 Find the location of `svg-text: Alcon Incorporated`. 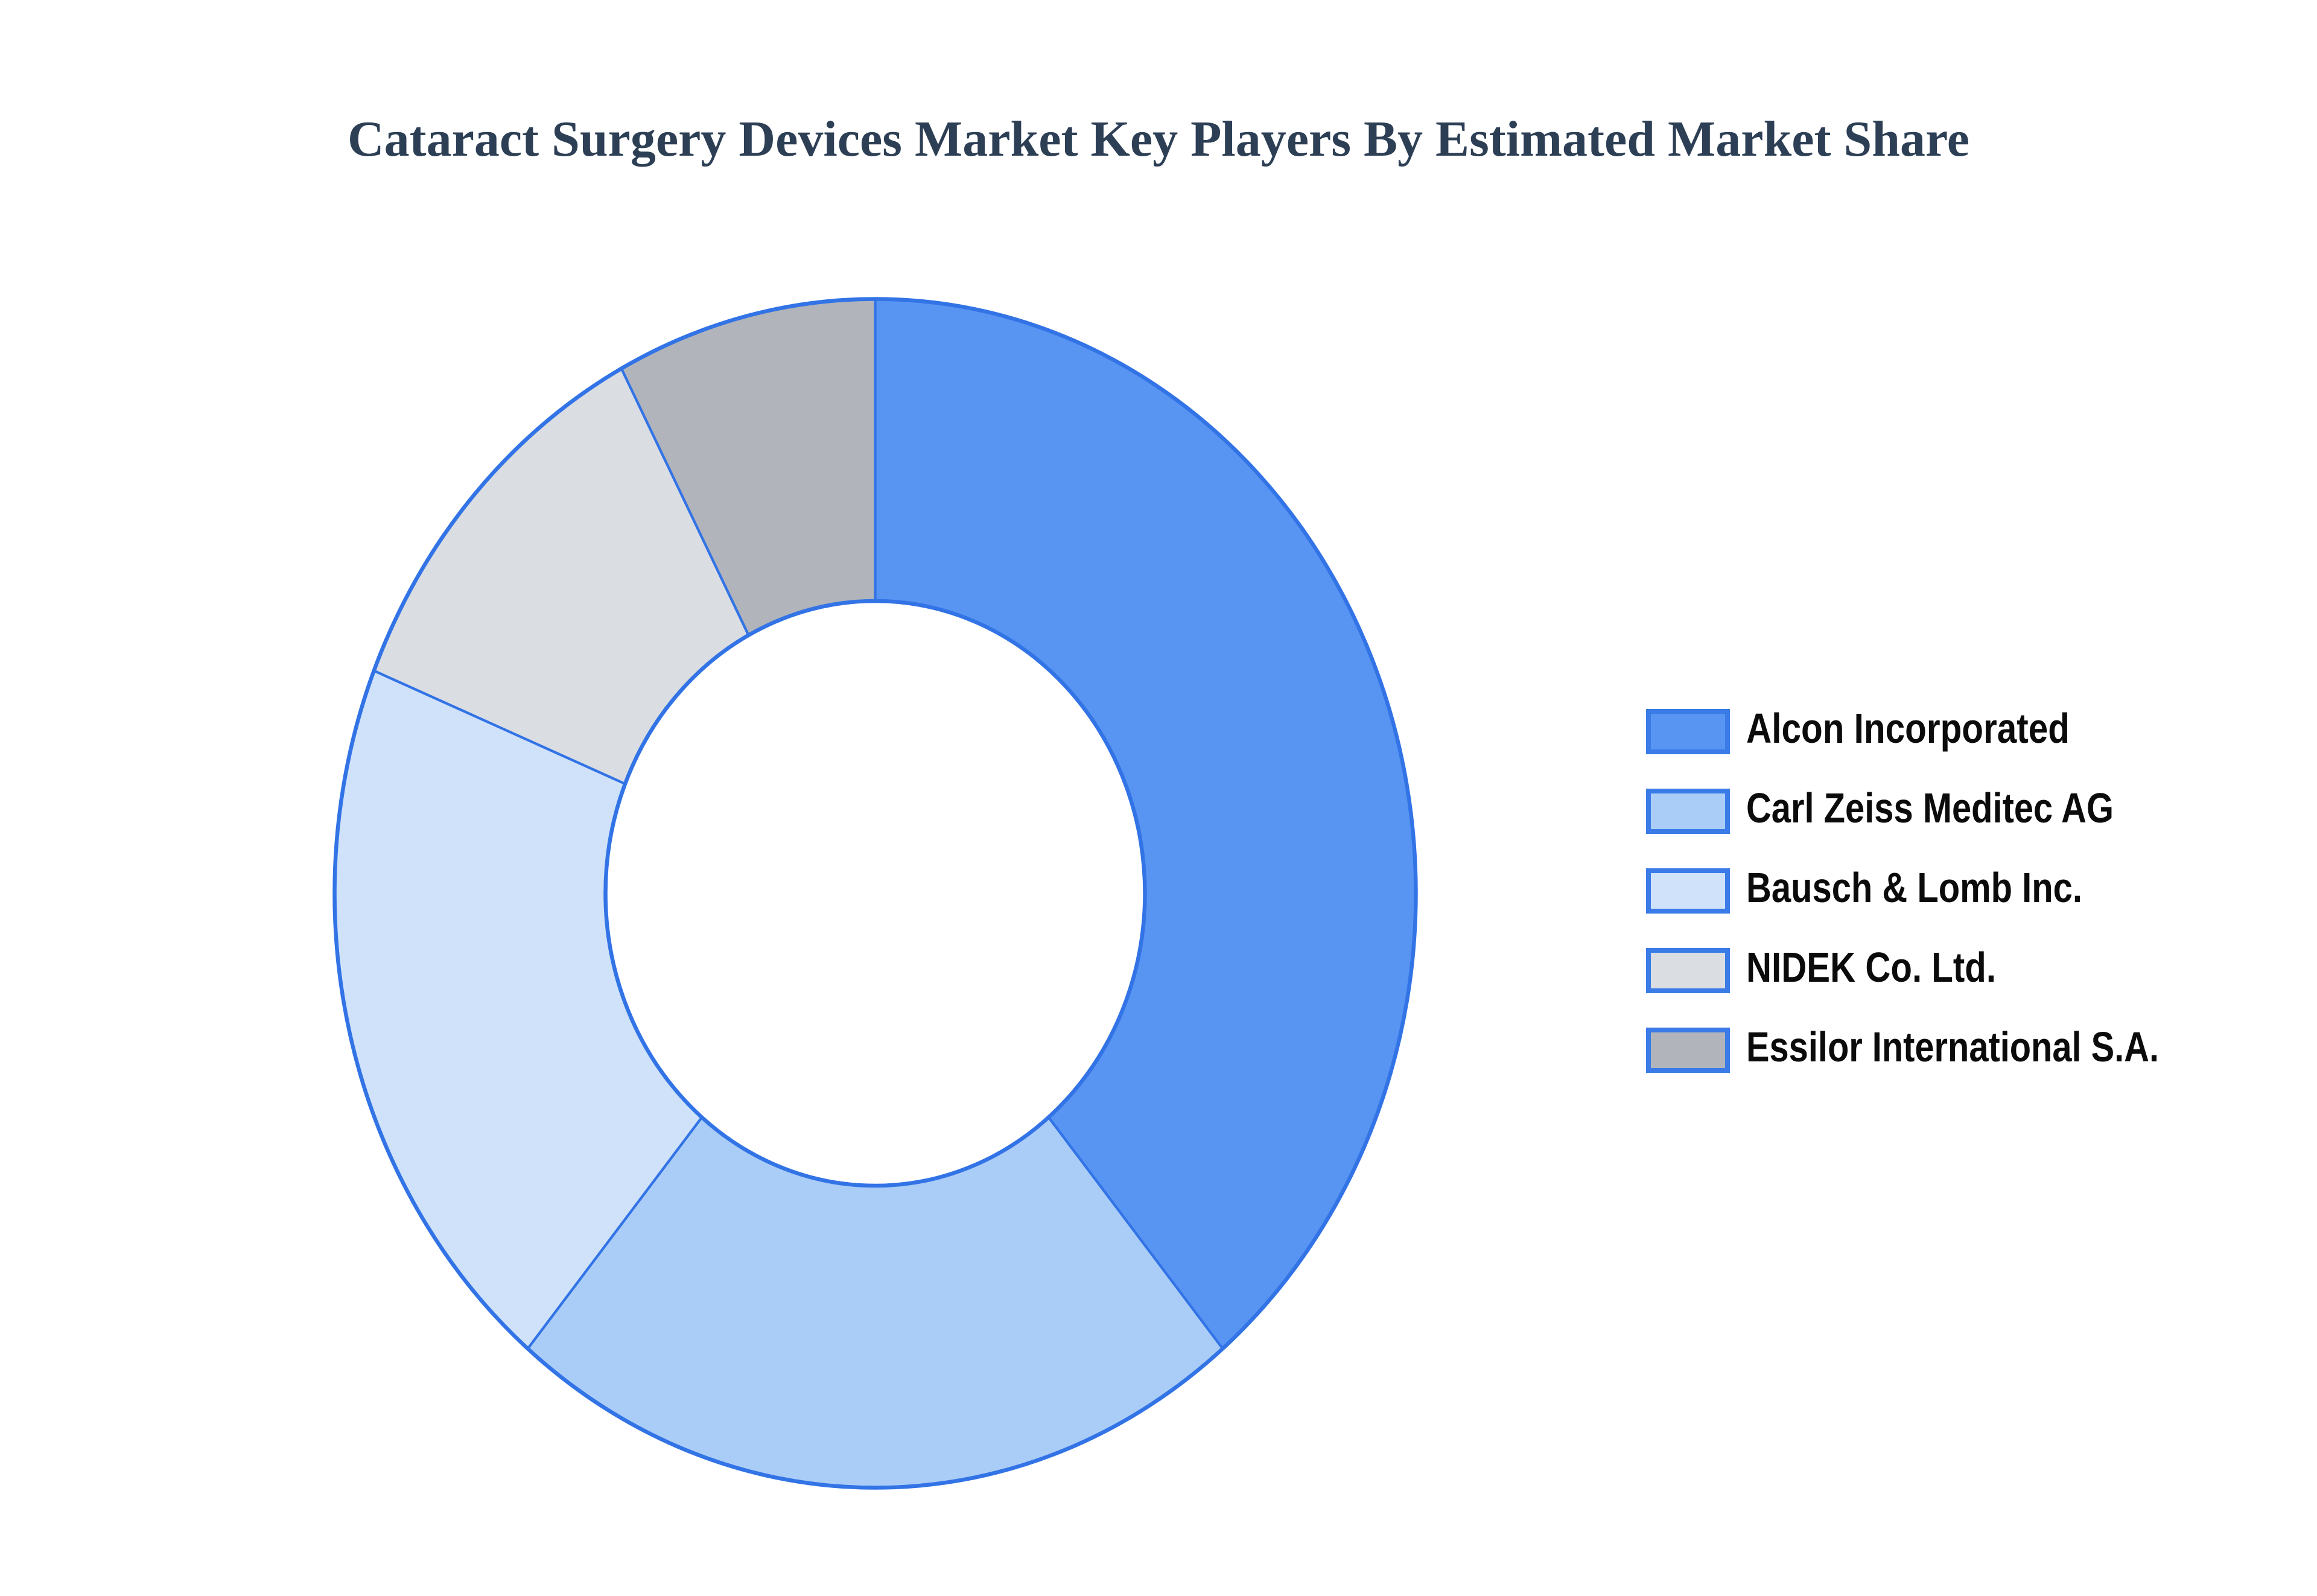

svg-text: Alcon Incorporated is located at coordinates (1908, 729).